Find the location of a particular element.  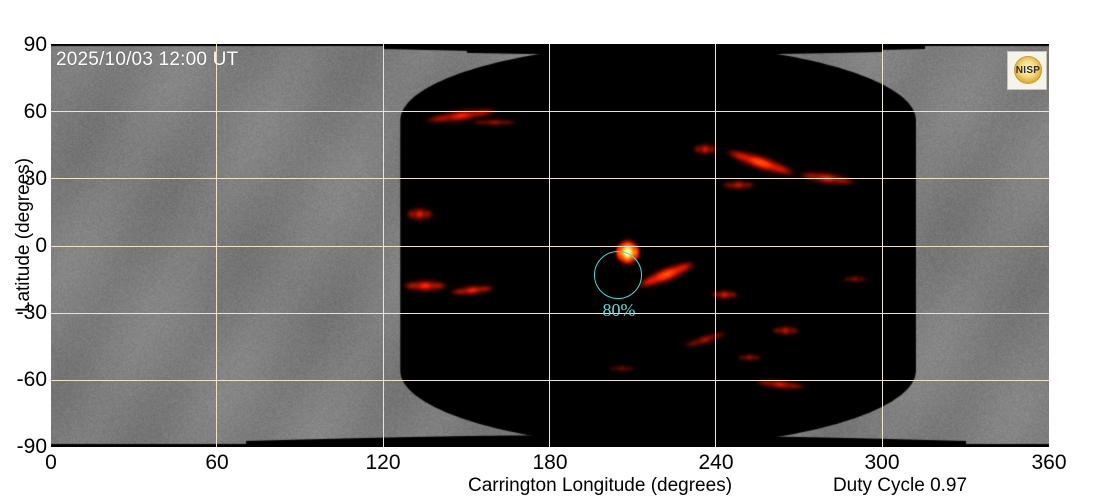

y-tick-label: -60 is located at coordinates (31, 379).